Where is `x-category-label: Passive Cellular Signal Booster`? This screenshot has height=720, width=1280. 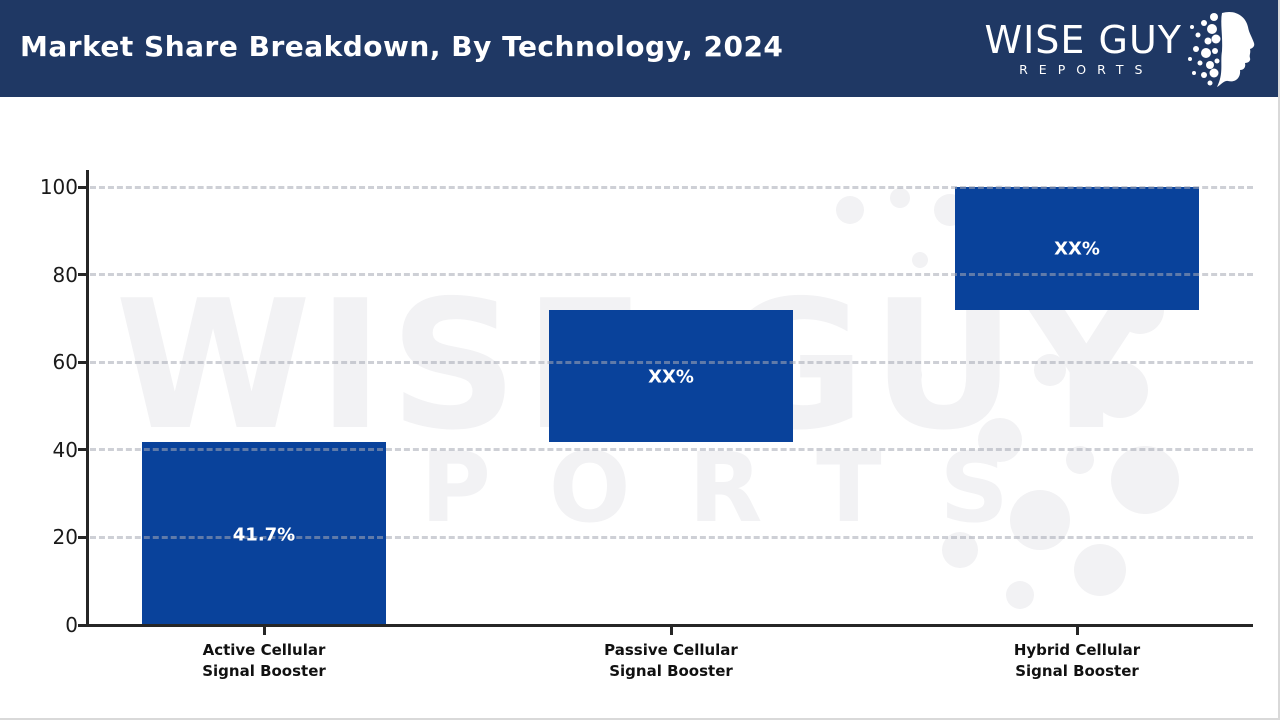
x-category-label: Passive Cellular Signal Booster is located at coordinates (671, 660).